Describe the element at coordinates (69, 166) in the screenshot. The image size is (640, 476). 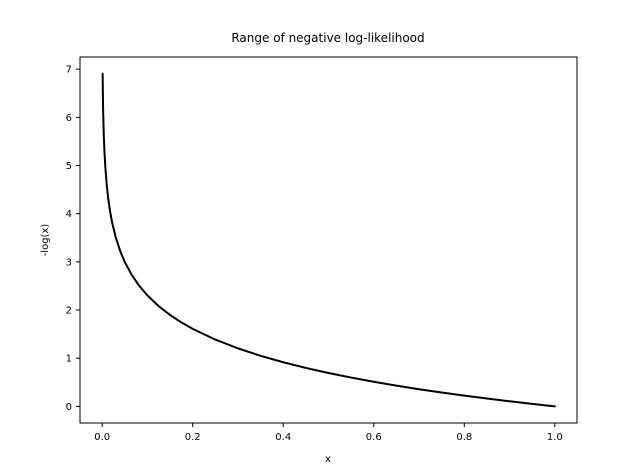
I see `y-tick-label: 5` at that location.